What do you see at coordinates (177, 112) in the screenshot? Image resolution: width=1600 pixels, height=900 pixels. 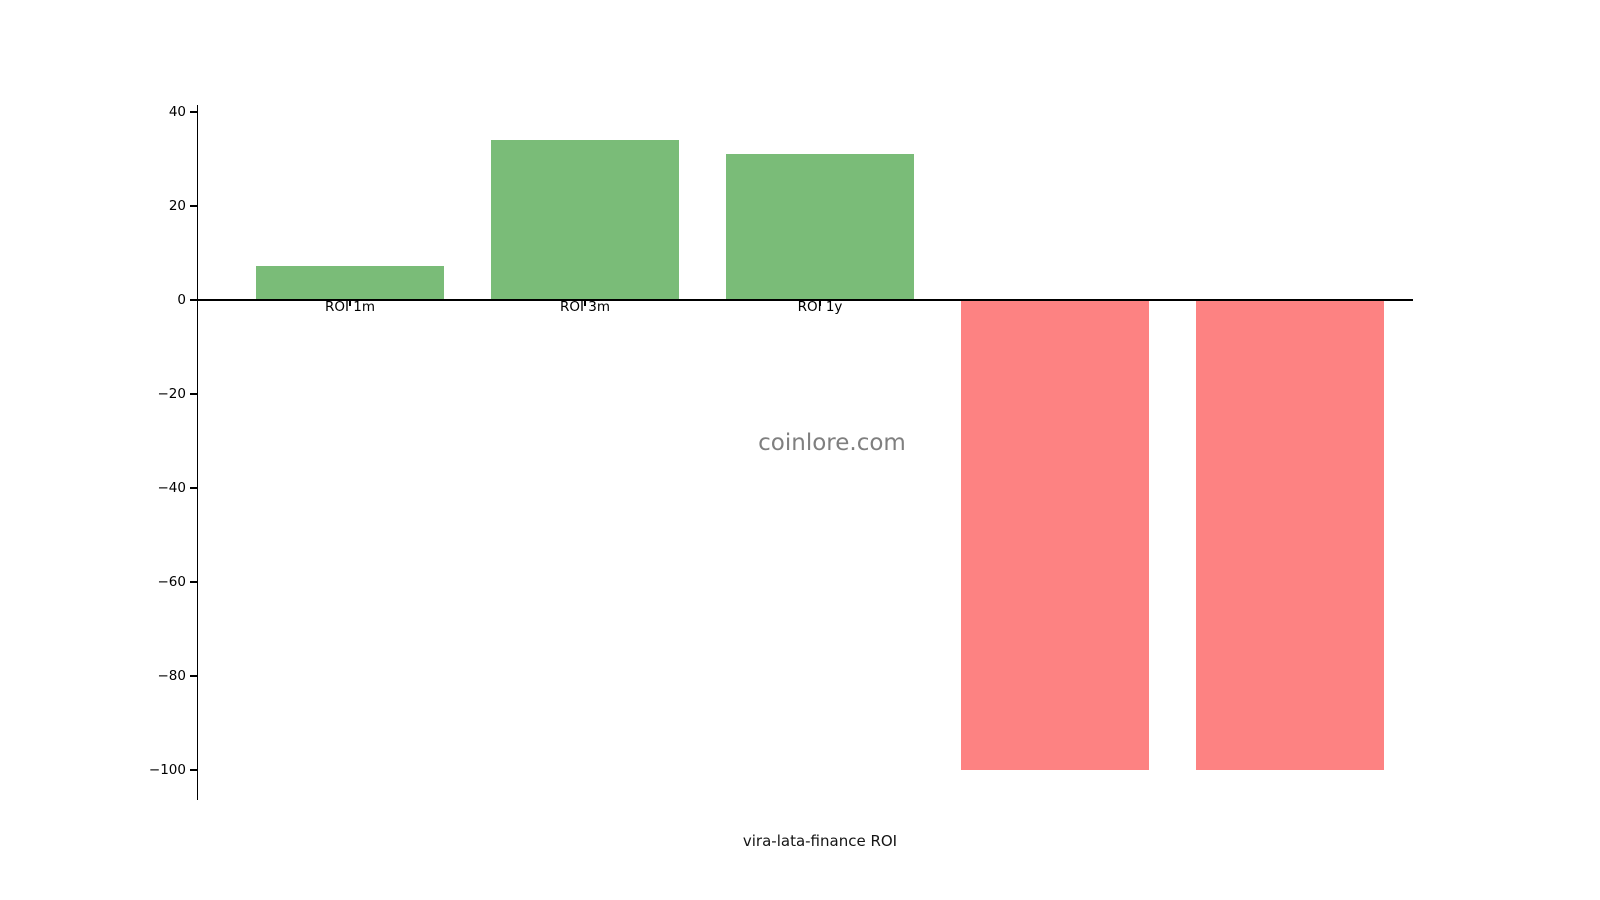 I see `y-tick-label: 40` at bounding box center [177, 112].